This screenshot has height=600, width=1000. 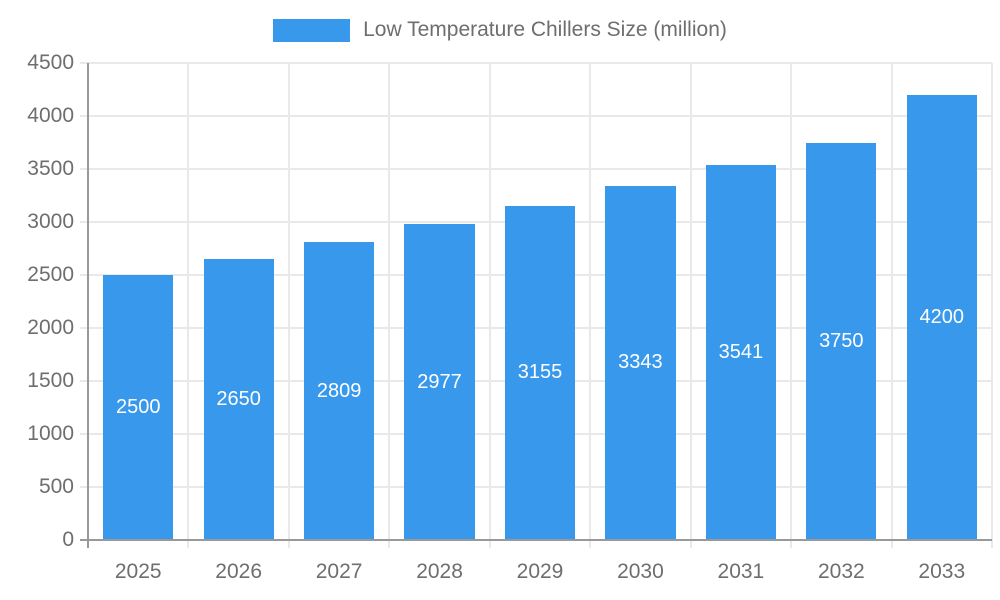 I want to click on x-tick-label: 2025, so click(x=138, y=571).